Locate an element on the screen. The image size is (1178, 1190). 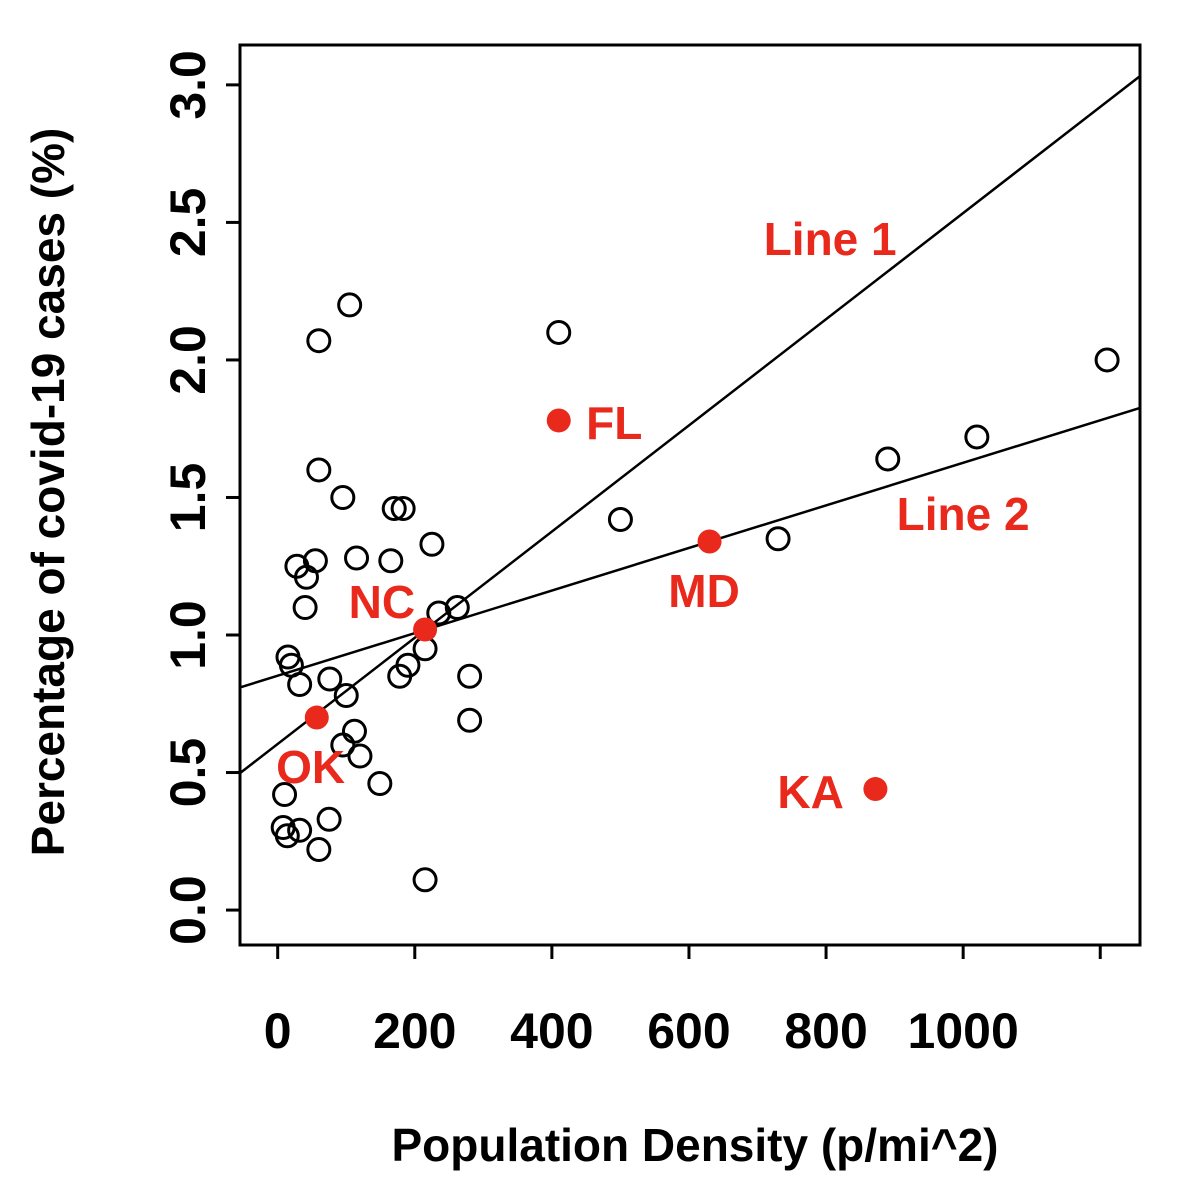
x-axis-title: Population Density (p/mi^2) is located at coordinates (695, 1145).